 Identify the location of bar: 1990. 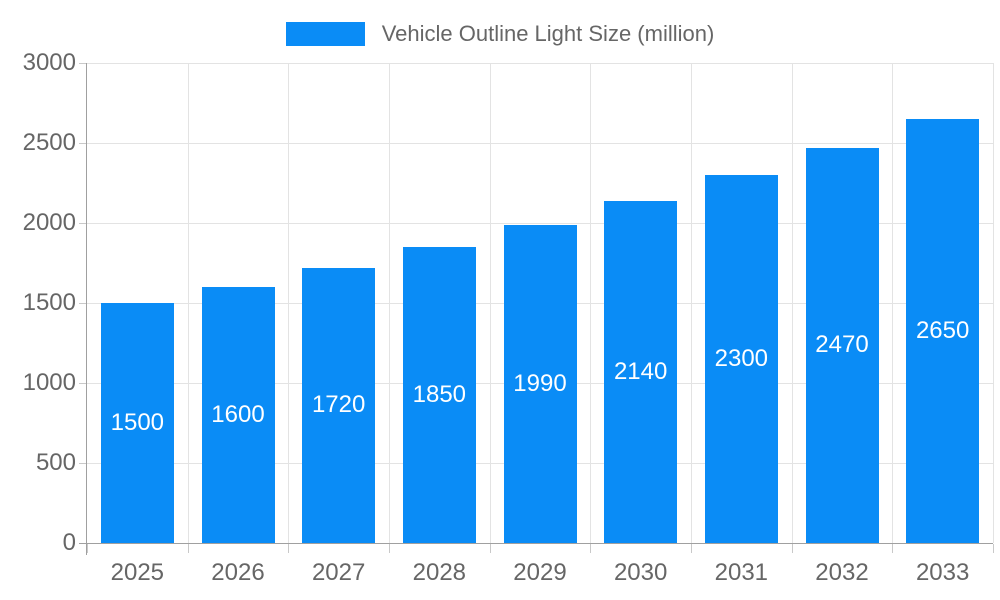
(540, 383).